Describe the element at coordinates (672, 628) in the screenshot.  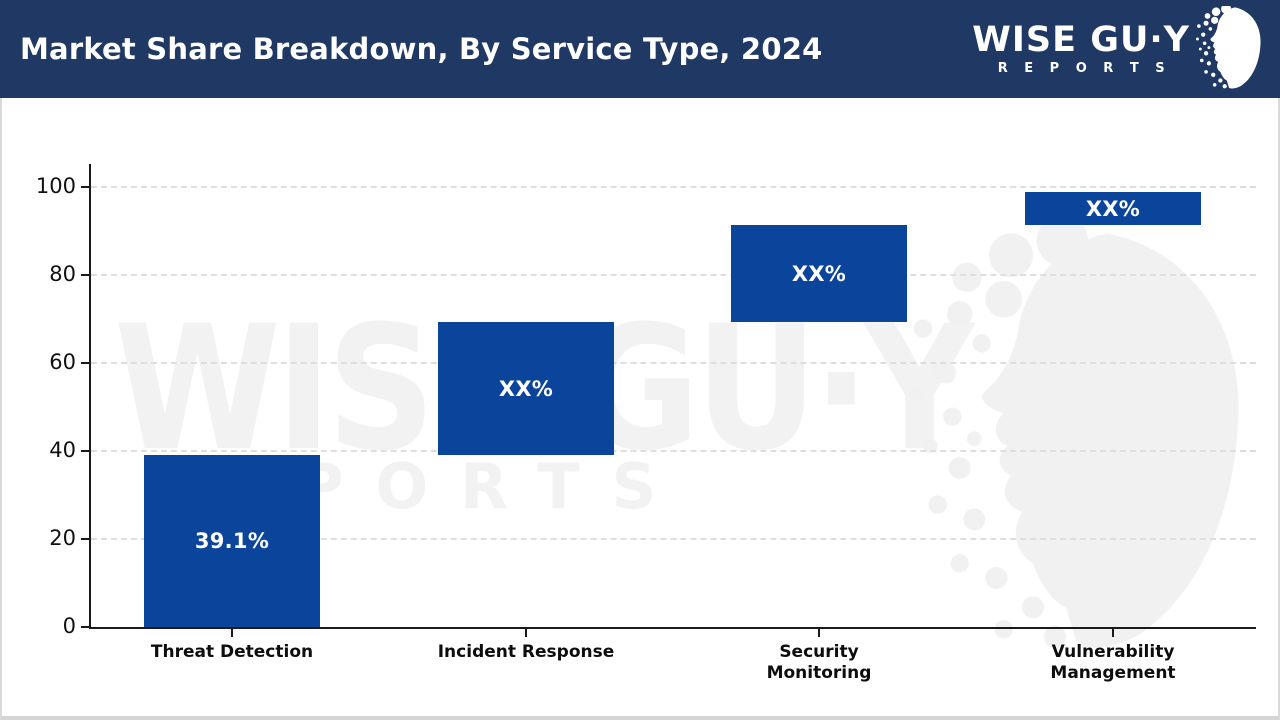
I see `x-axis-spine` at that location.